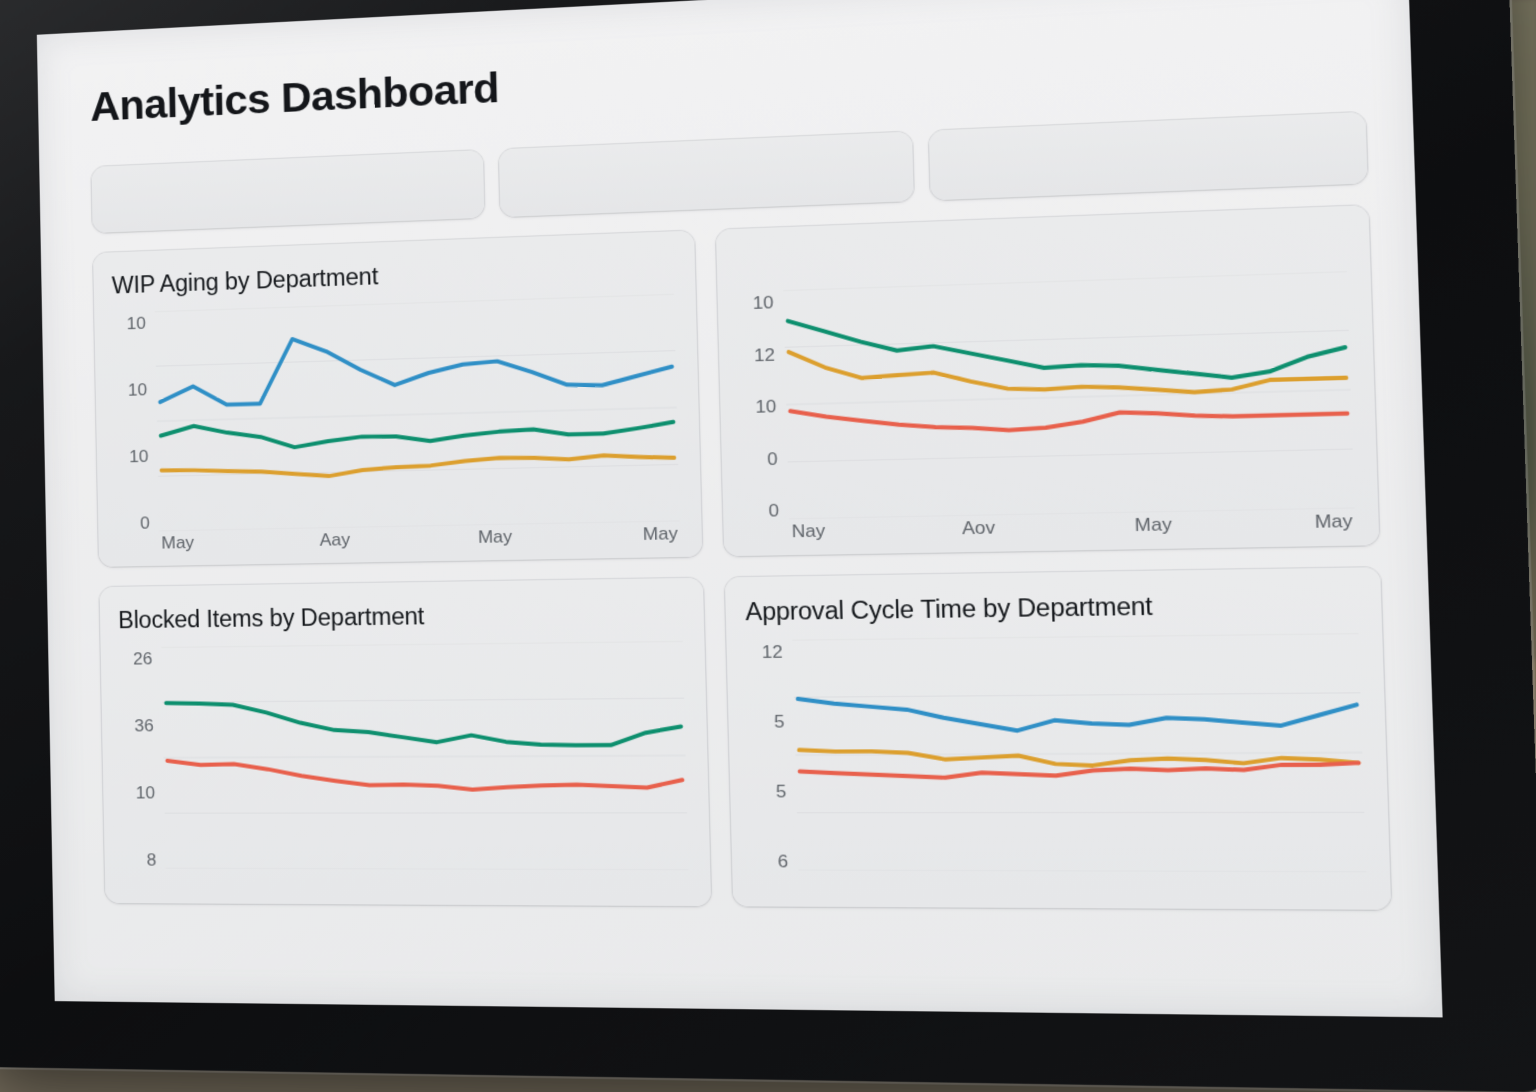  I want to click on y-tick-label: 36, so click(144, 726).